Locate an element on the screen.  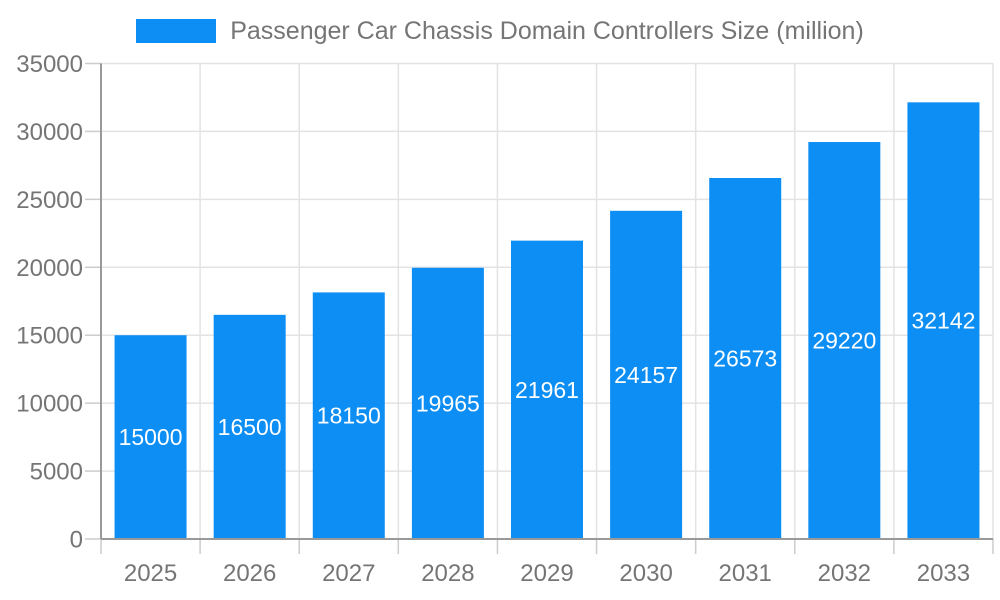
bar-value-label: 24157 is located at coordinates (646, 375).